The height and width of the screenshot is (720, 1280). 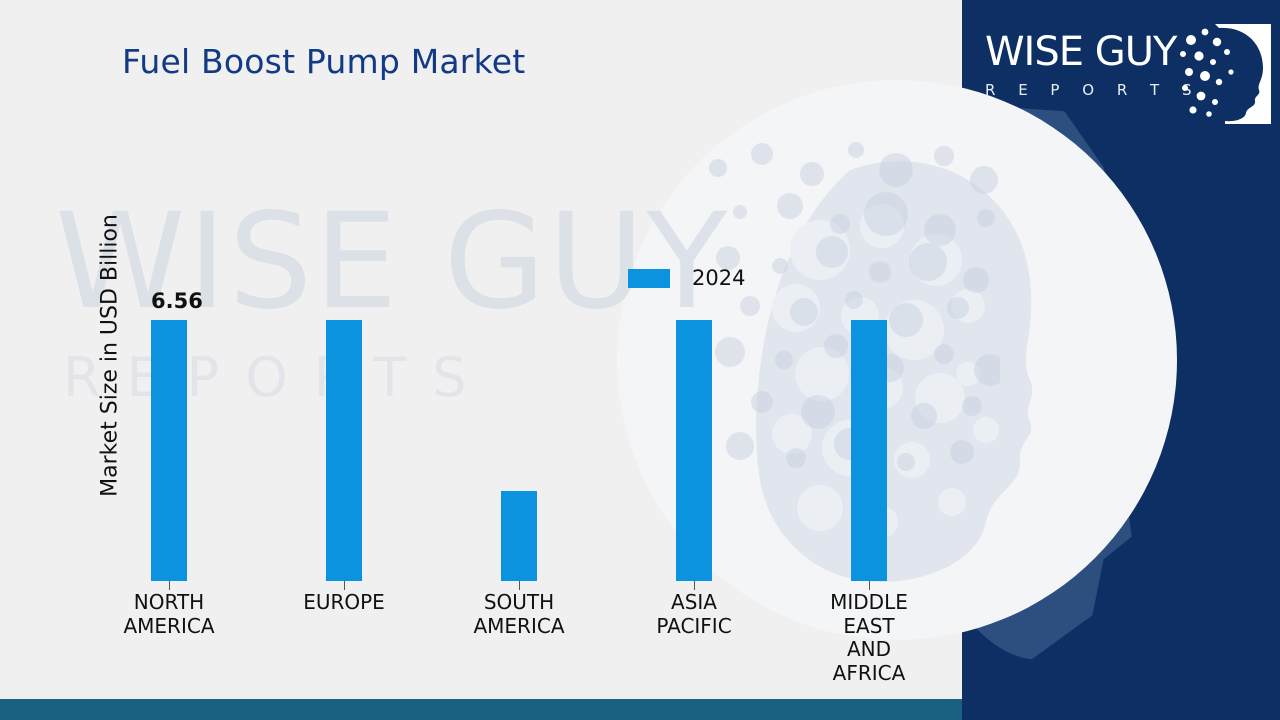 What do you see at coordinates (694, 625) in the screenshot?
I see `category-label-line: PACIFIC` at bounding box center [694, 625].